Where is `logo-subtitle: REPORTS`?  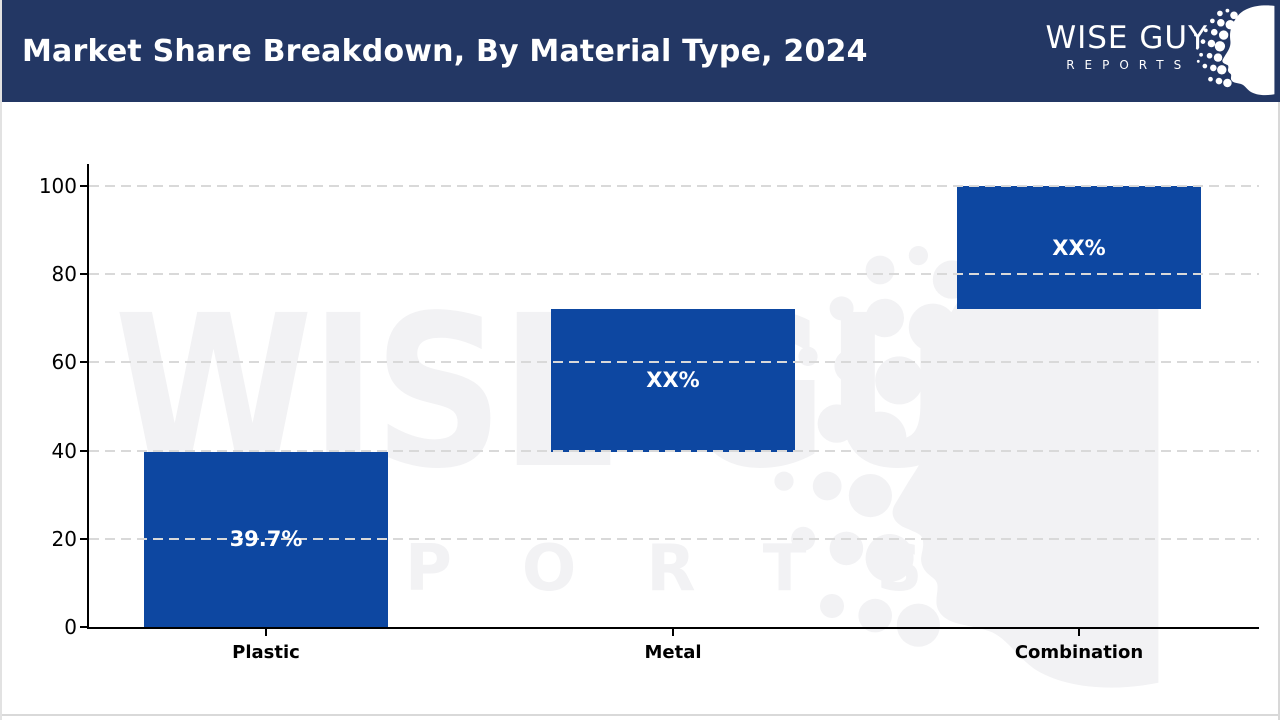
logo-subtitle: REPORTS is located at coordinates (1129, 65).